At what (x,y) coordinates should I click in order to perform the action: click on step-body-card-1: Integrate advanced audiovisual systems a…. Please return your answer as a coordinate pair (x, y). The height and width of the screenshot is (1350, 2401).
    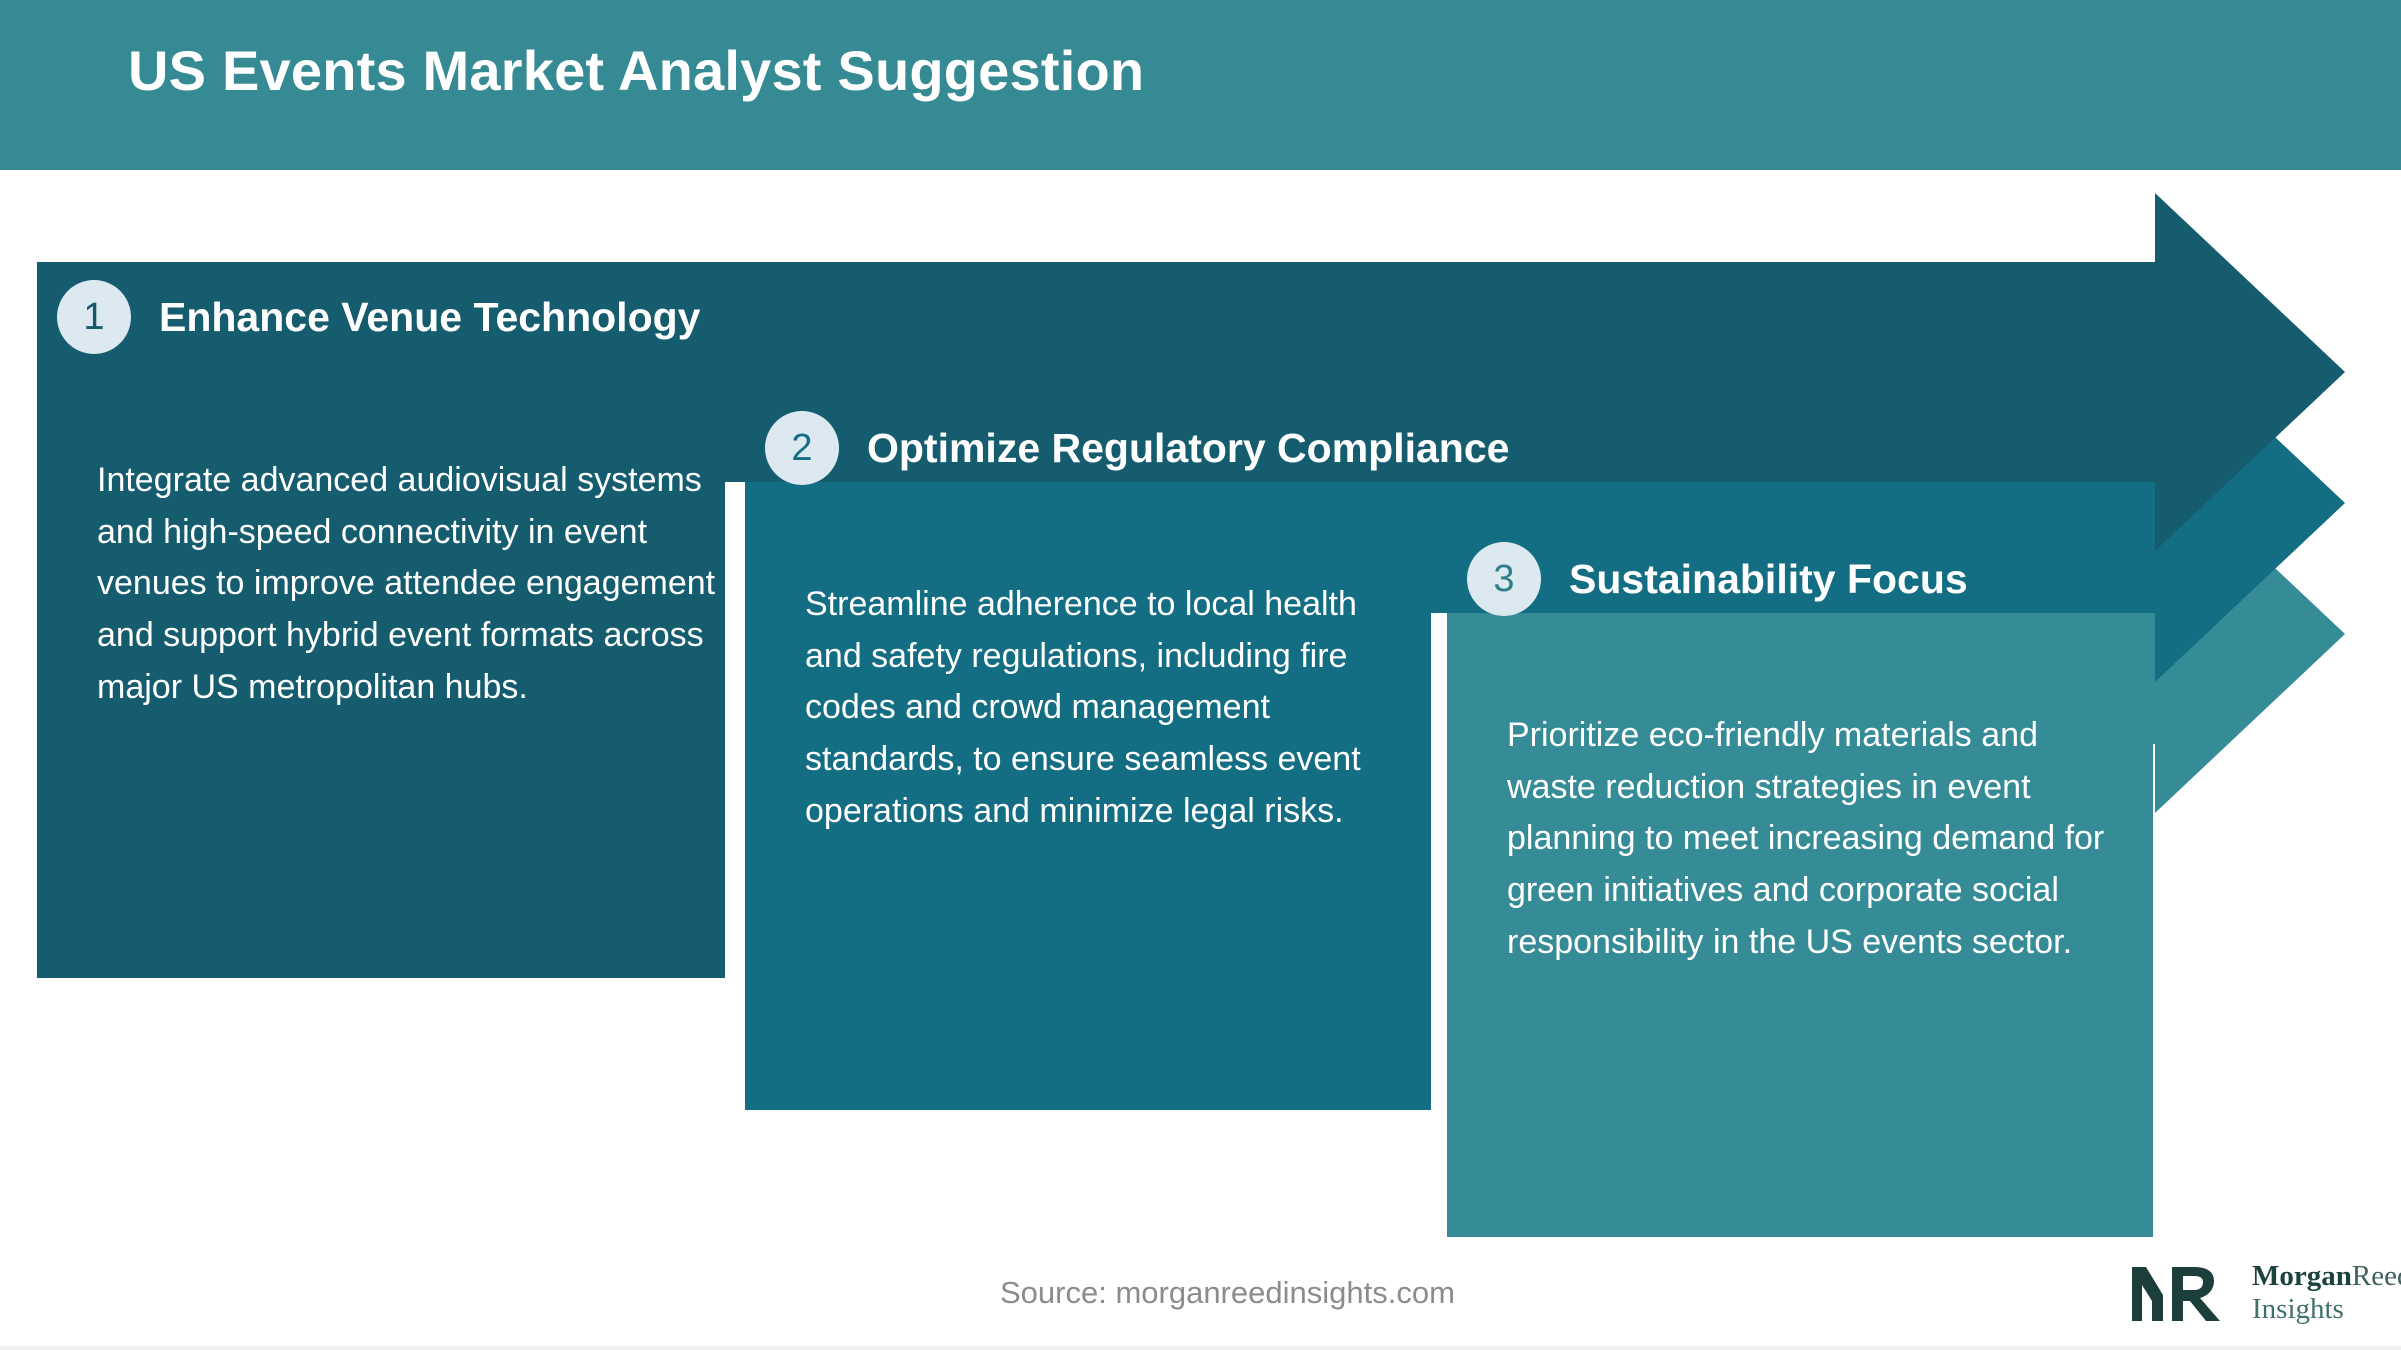
    Looking at the image, I should click on (381, 686).